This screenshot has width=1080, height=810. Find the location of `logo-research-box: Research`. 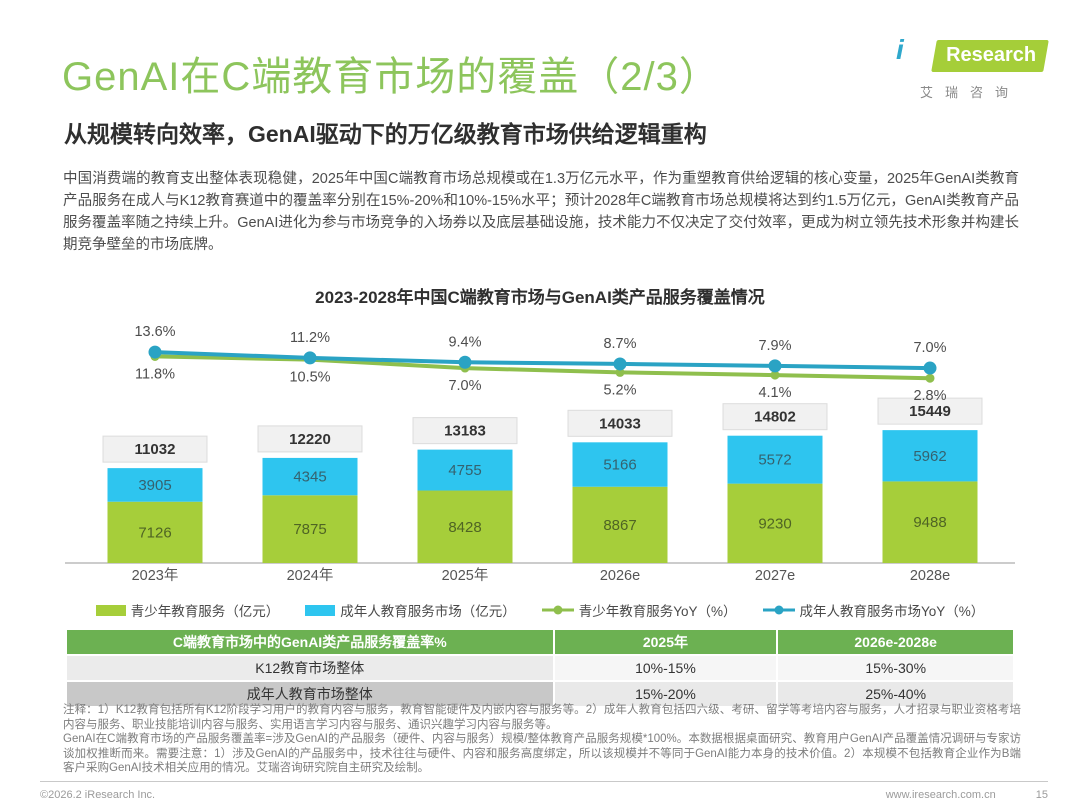

logo-research-box: Research is located at coordinates (990, 56).